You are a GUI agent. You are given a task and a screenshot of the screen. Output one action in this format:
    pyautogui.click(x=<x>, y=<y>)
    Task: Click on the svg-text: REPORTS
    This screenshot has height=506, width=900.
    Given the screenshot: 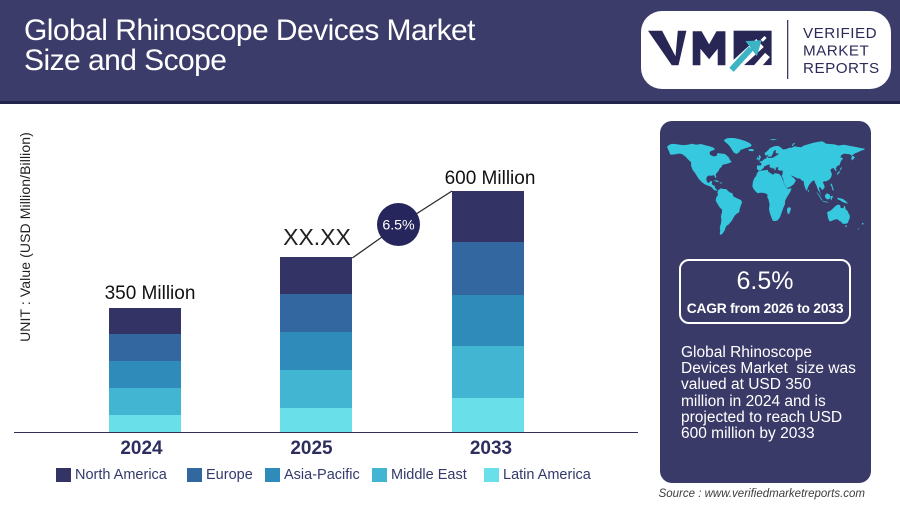 What is the action you would take?
    pyautogui.click(x=841, y=68)
    